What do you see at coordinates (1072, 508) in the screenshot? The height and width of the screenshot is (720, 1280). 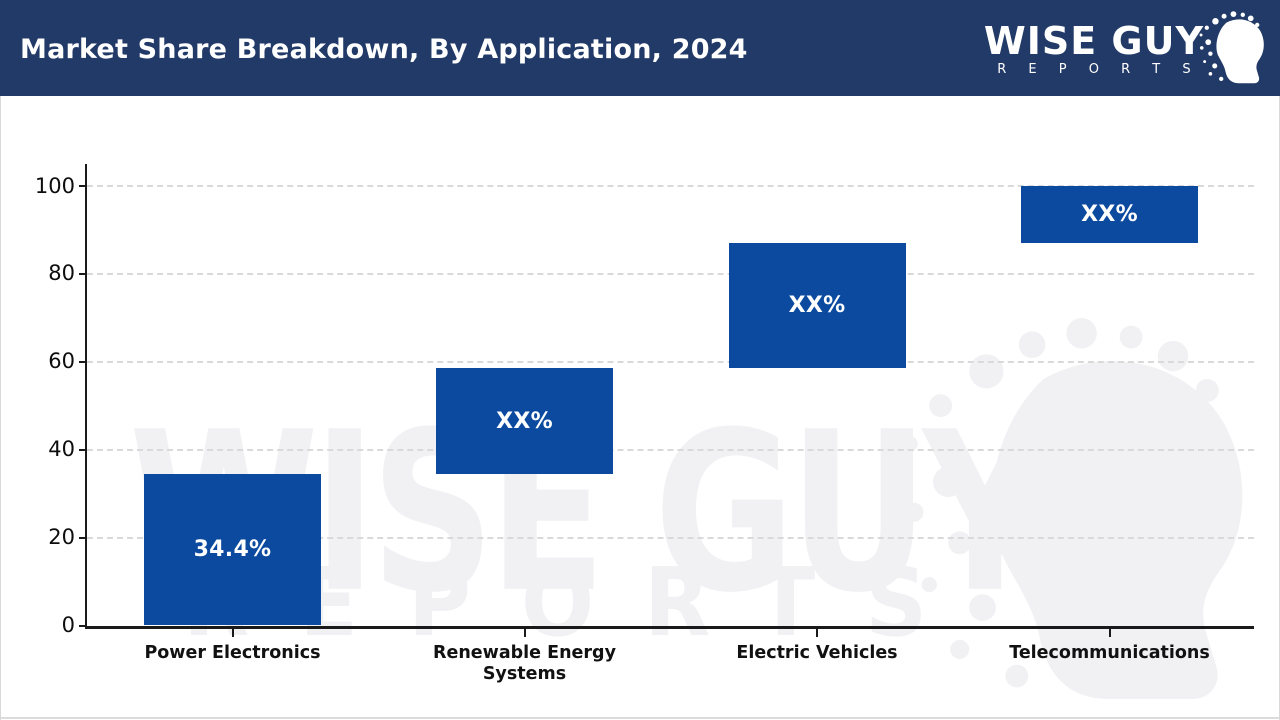 I see `watermark-head-icon` at bounding box center [1072, 508].